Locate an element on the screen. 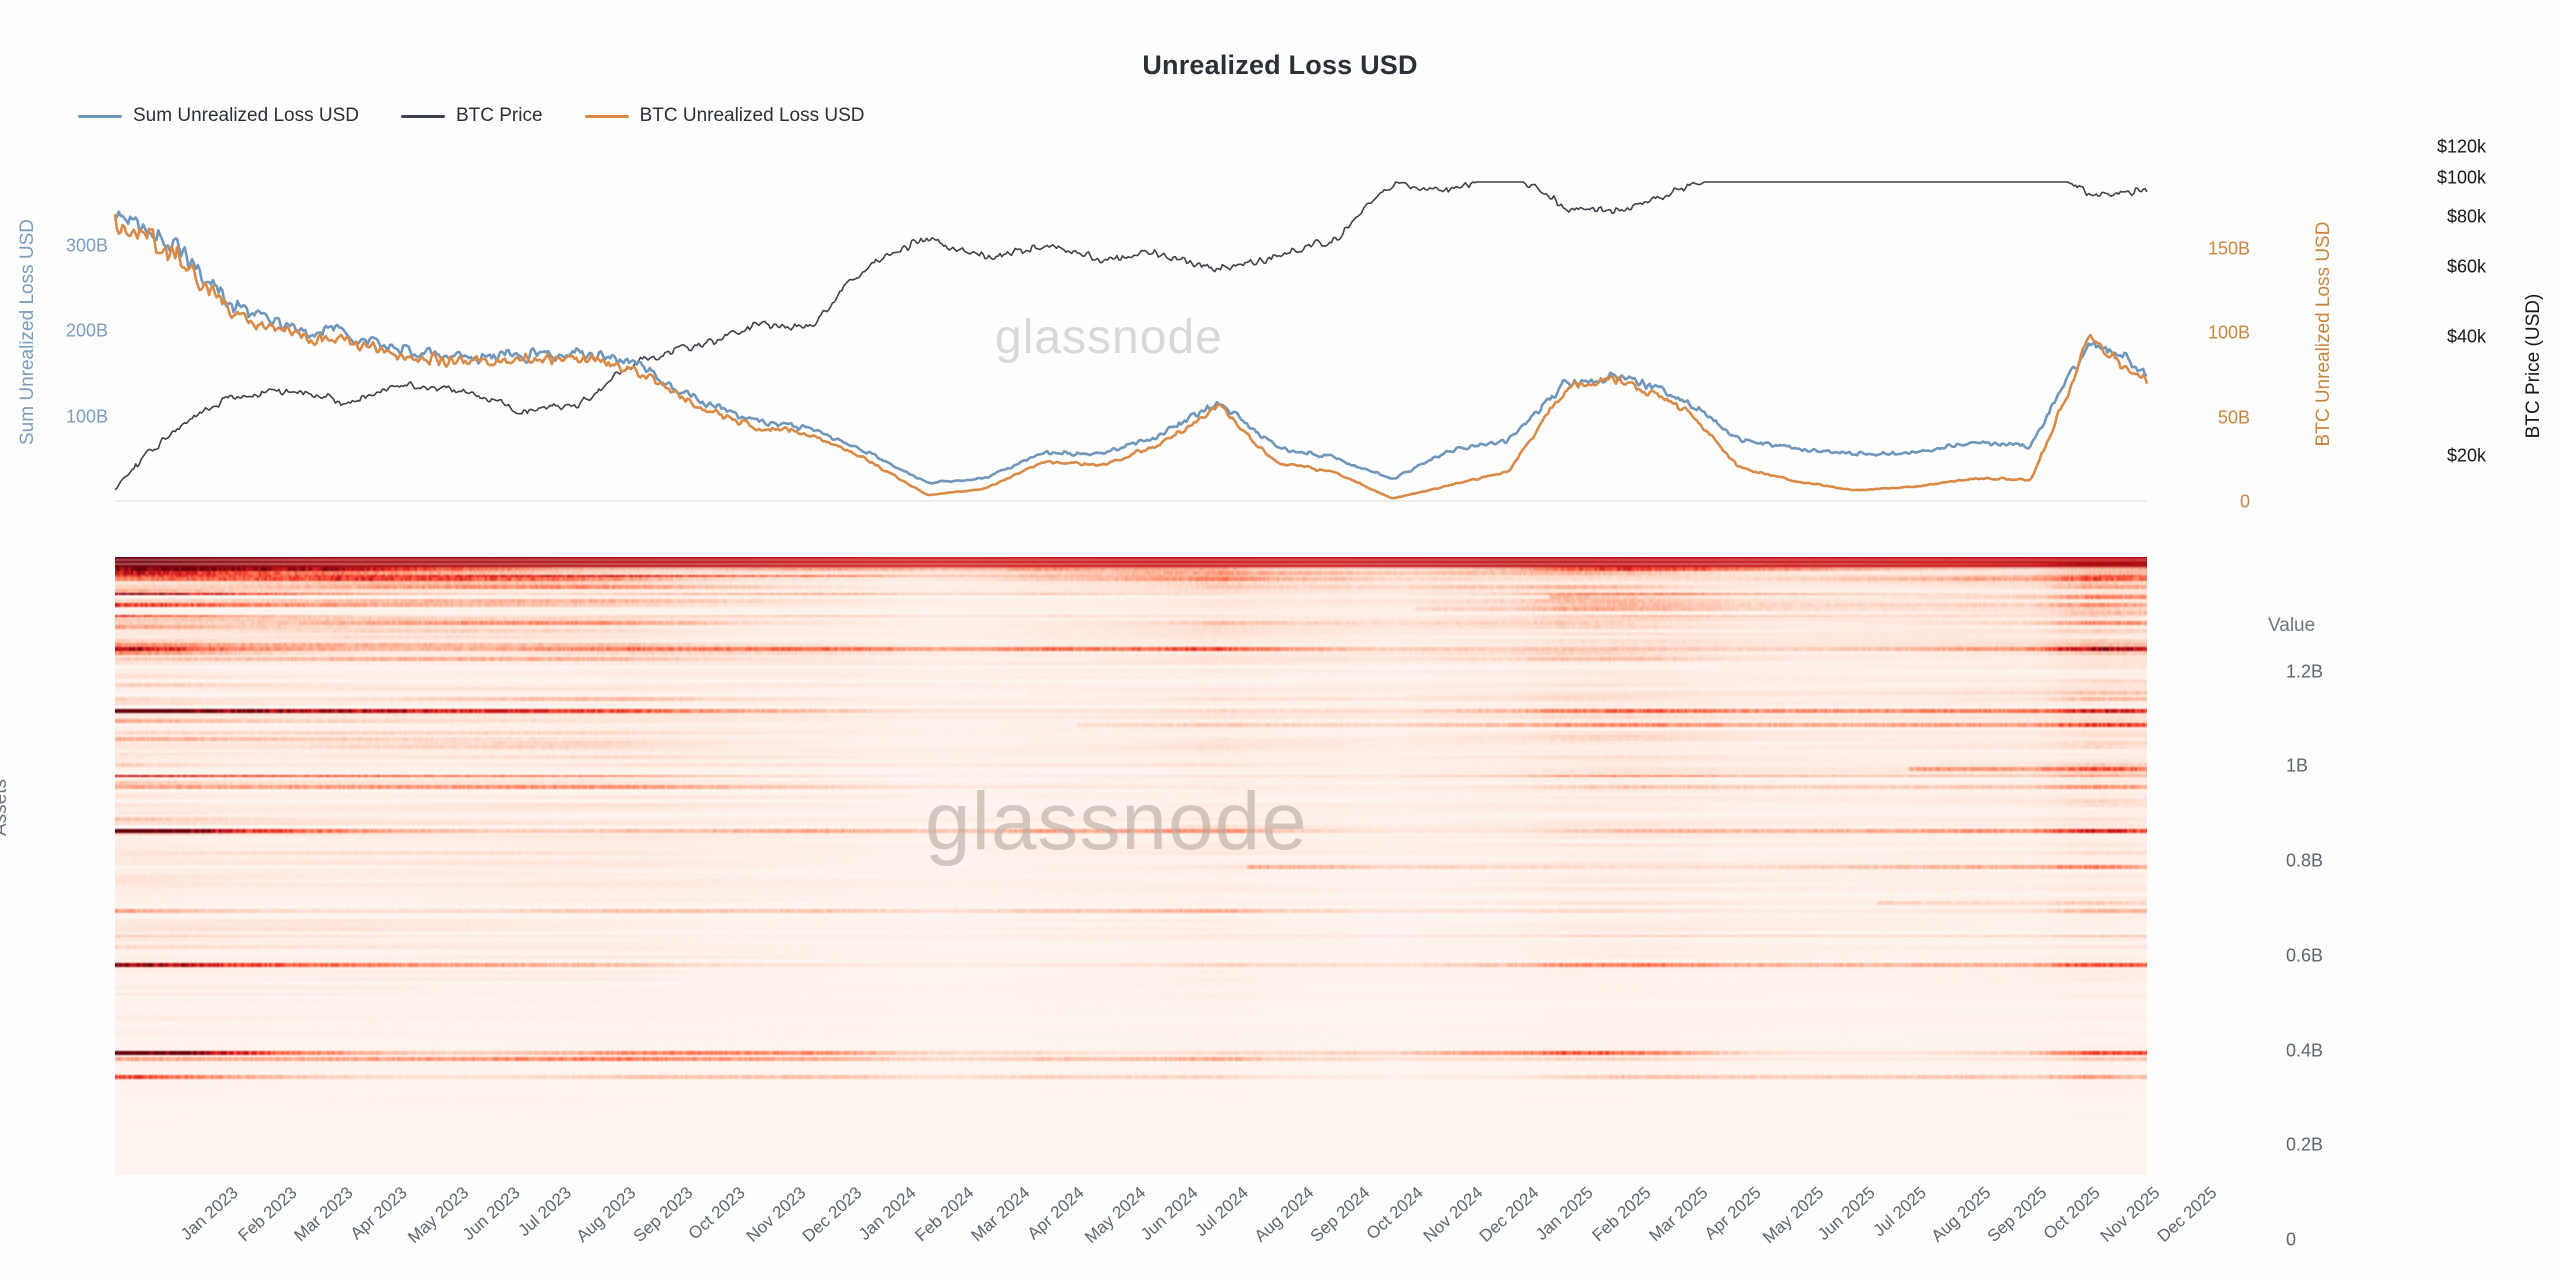  colorbar-tick: 0.4B is located at coordinates (2305, 1050).